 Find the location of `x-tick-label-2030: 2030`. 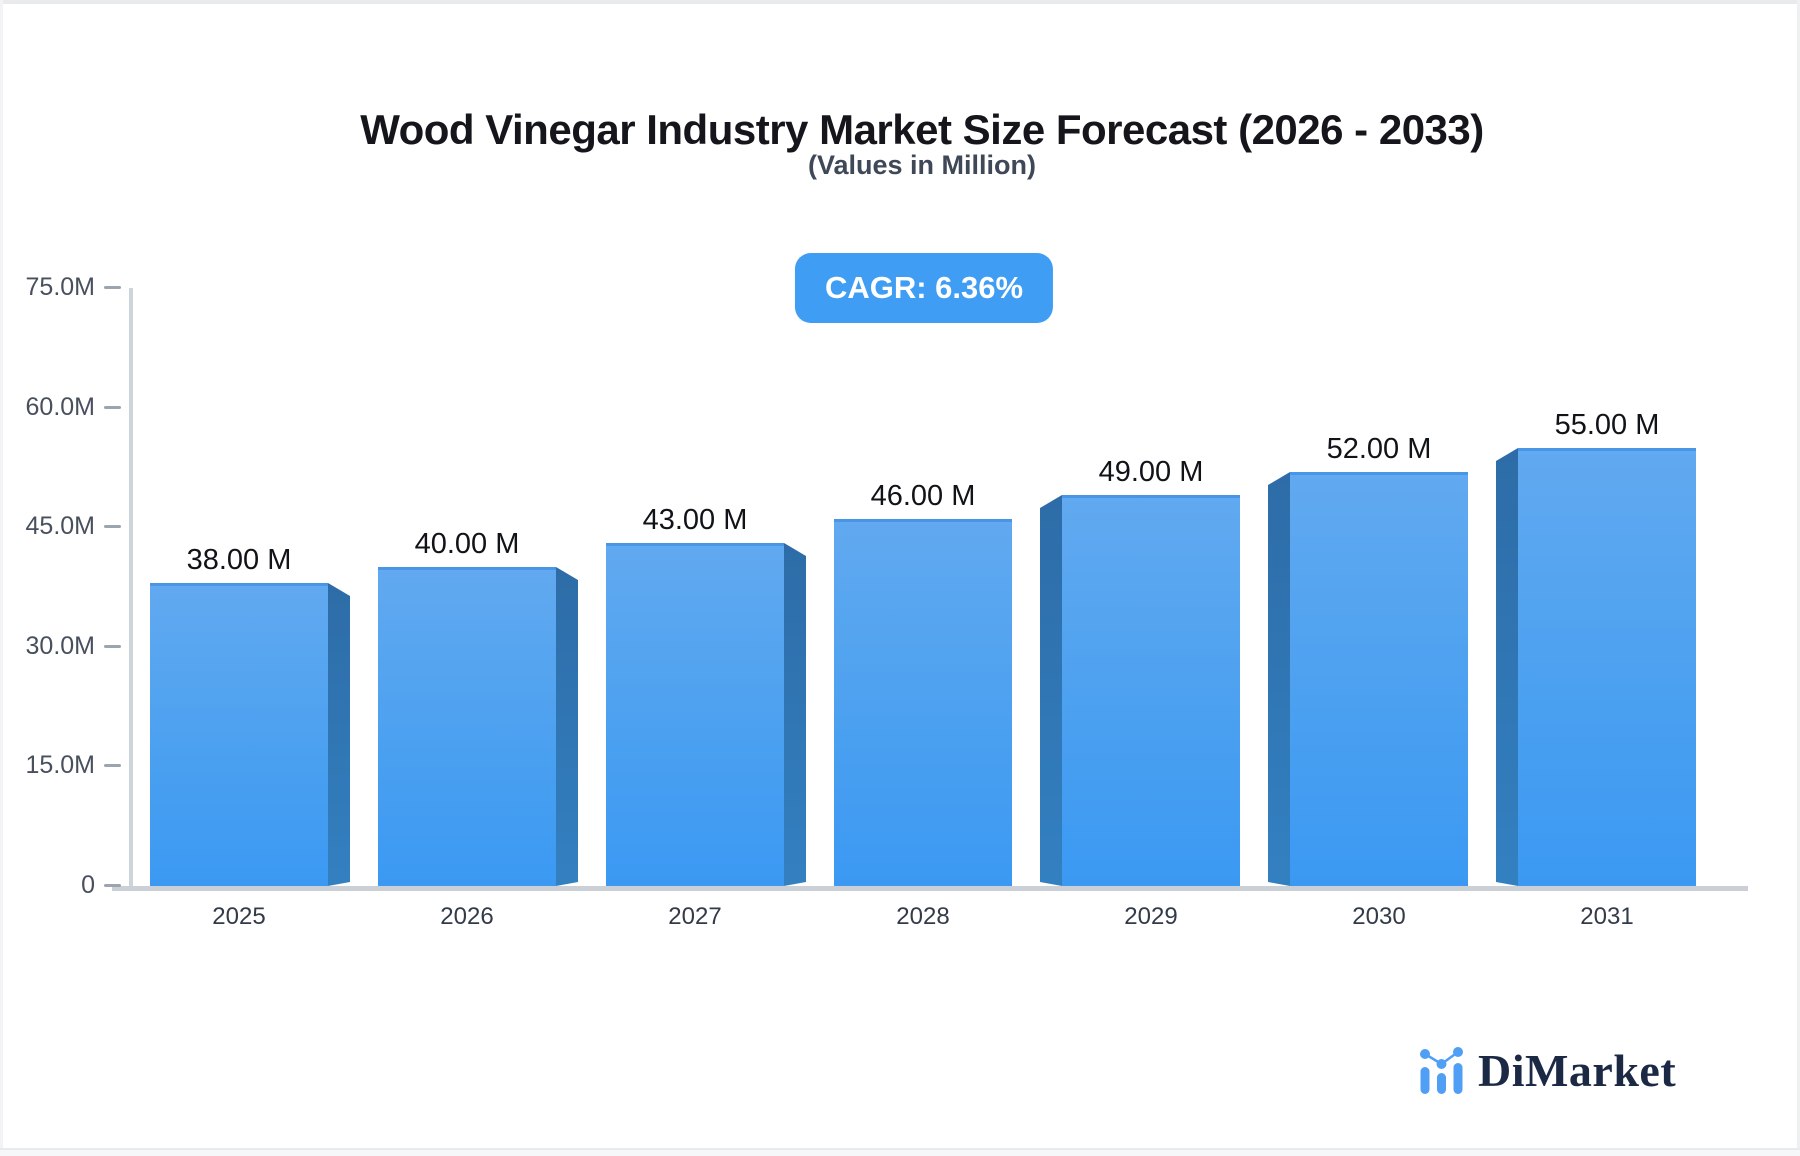

x-tick-label-2030: 2030 is located at coordinates (1379, 916).